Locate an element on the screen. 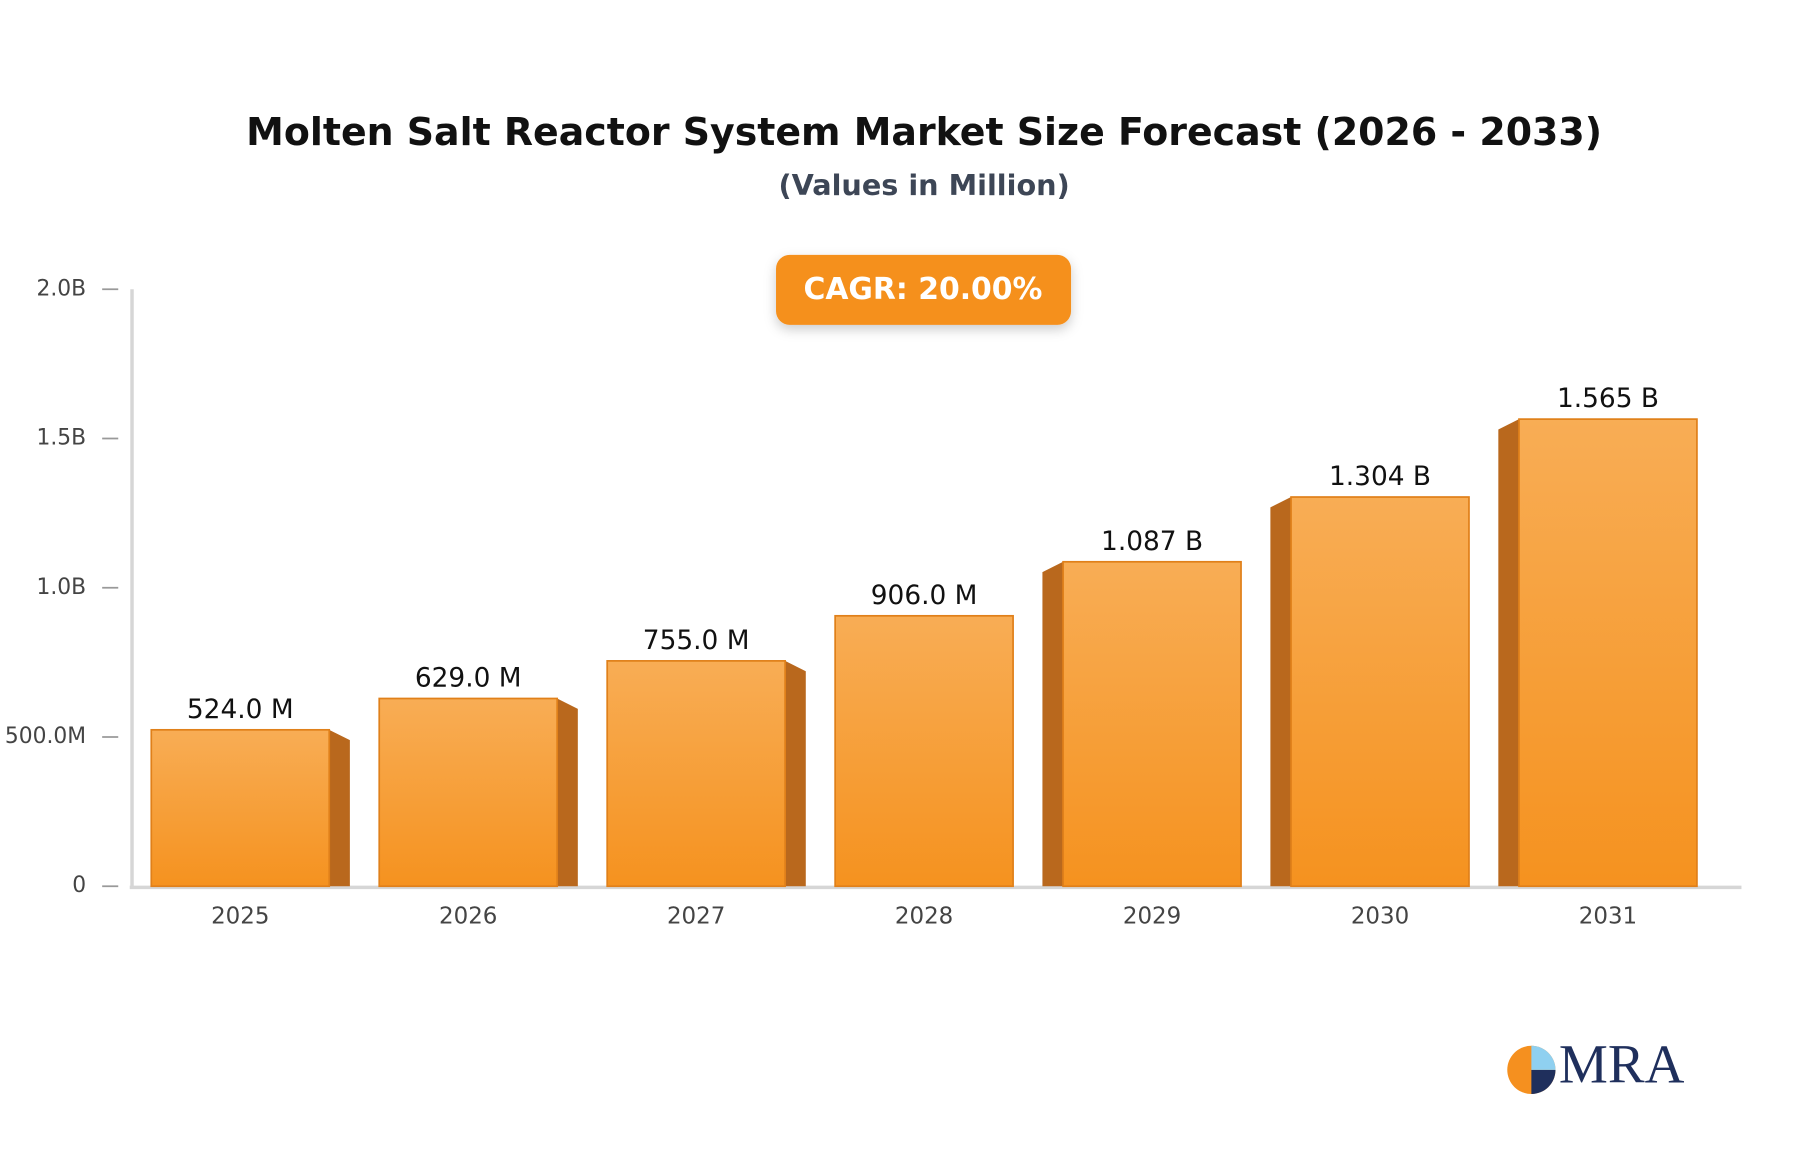  value-label: 755.0 M is located at coordinates (696, 640).